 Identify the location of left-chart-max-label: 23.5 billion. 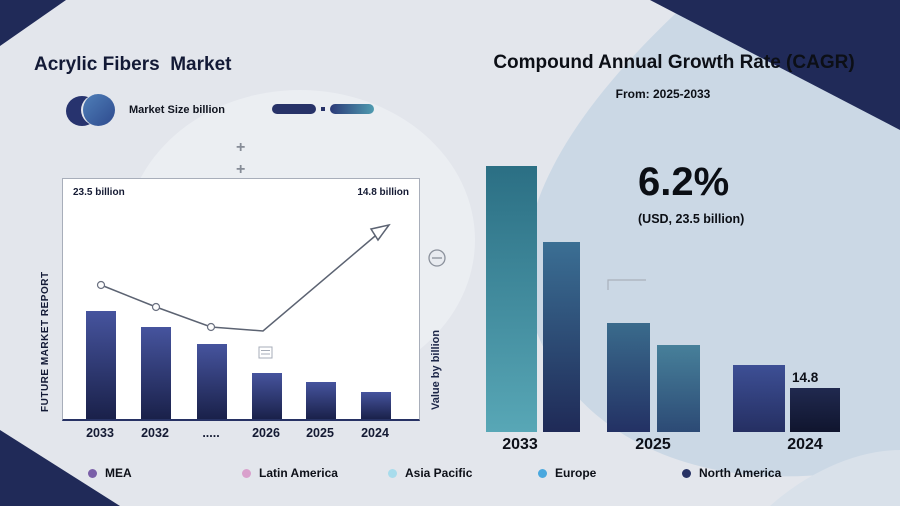
(99, 192).